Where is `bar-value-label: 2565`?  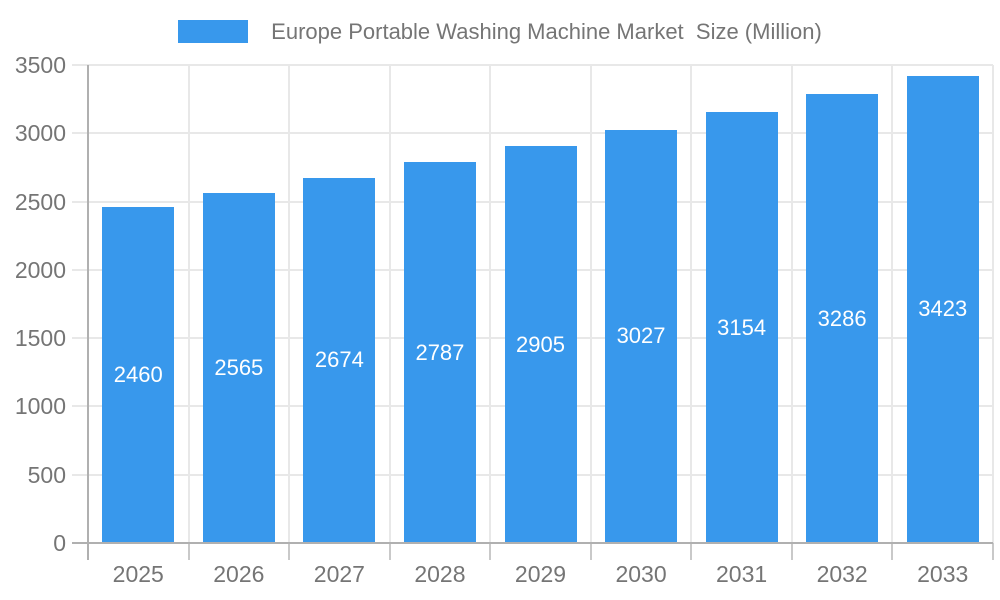 bar-value-label: 2565 is located at coordinates (239, 367).